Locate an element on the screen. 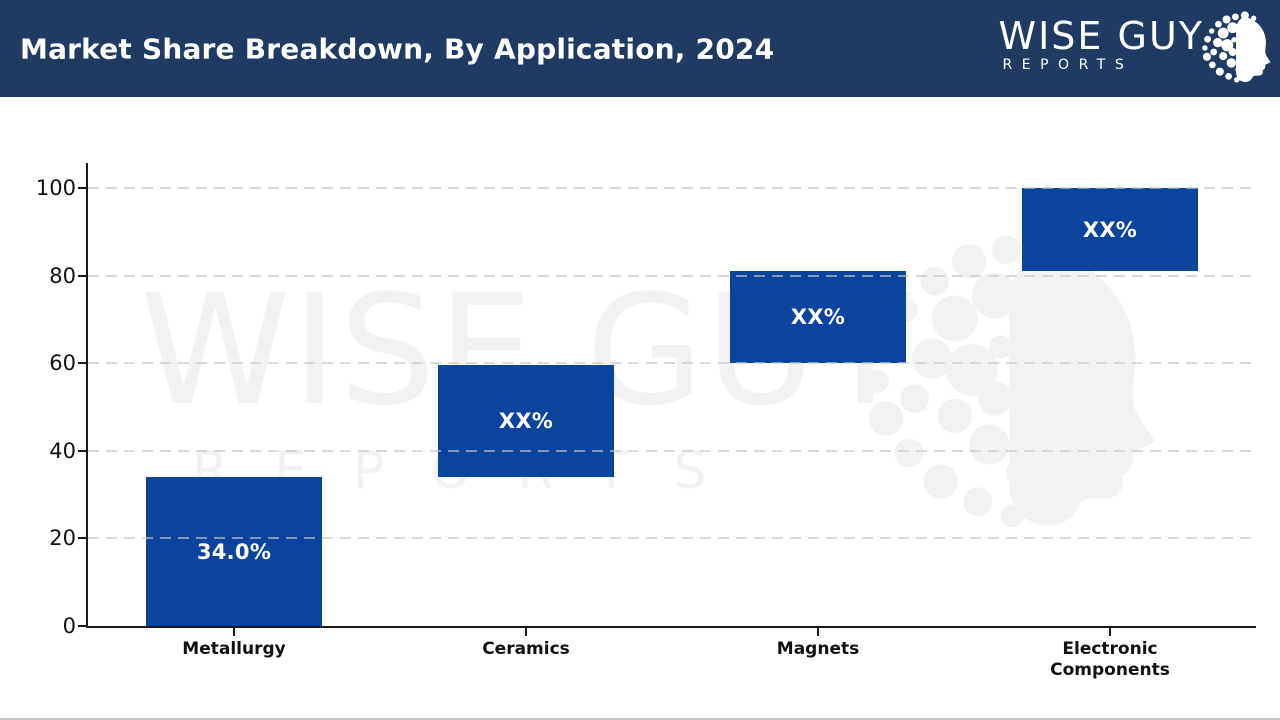 The height and width of the screenshot is (720, 1280). x-category-label: Metallurgy is located at coordinates (234, 649).